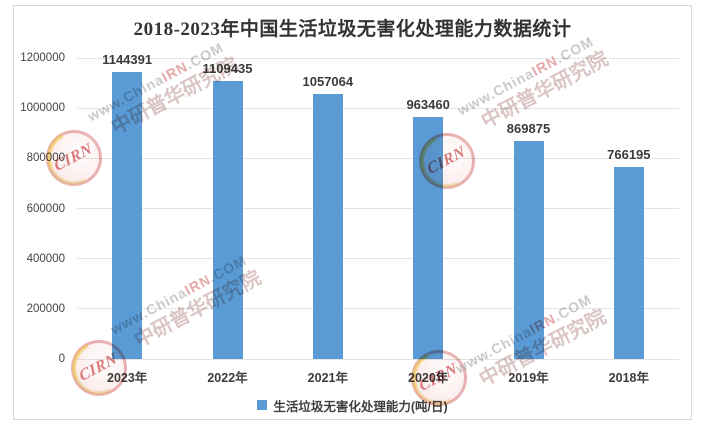 The image size is (703, 432). I want to click on x-axis-label: 2018年, so click(628, 378).